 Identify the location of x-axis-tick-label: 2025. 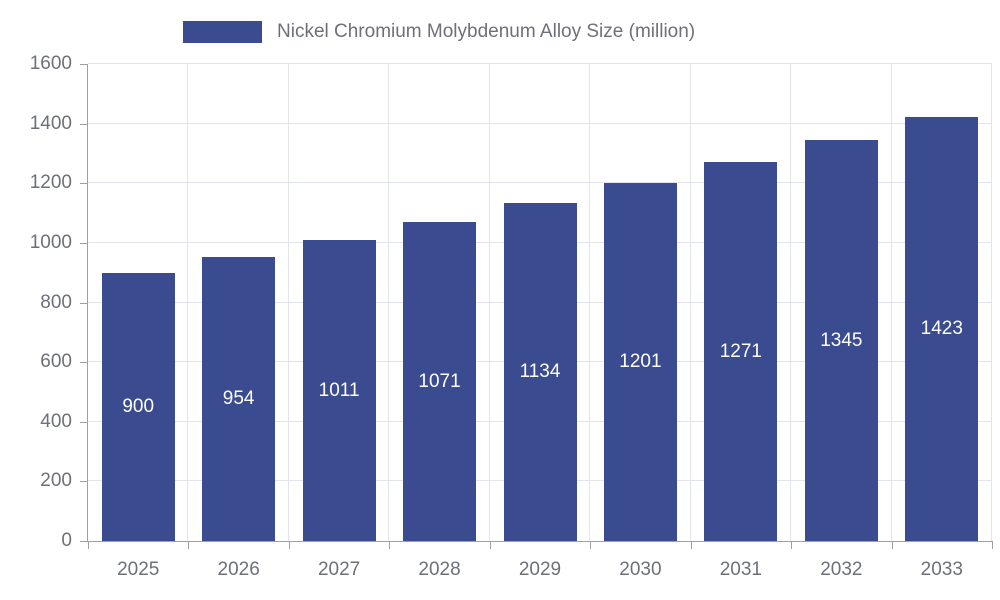
(138, 569).